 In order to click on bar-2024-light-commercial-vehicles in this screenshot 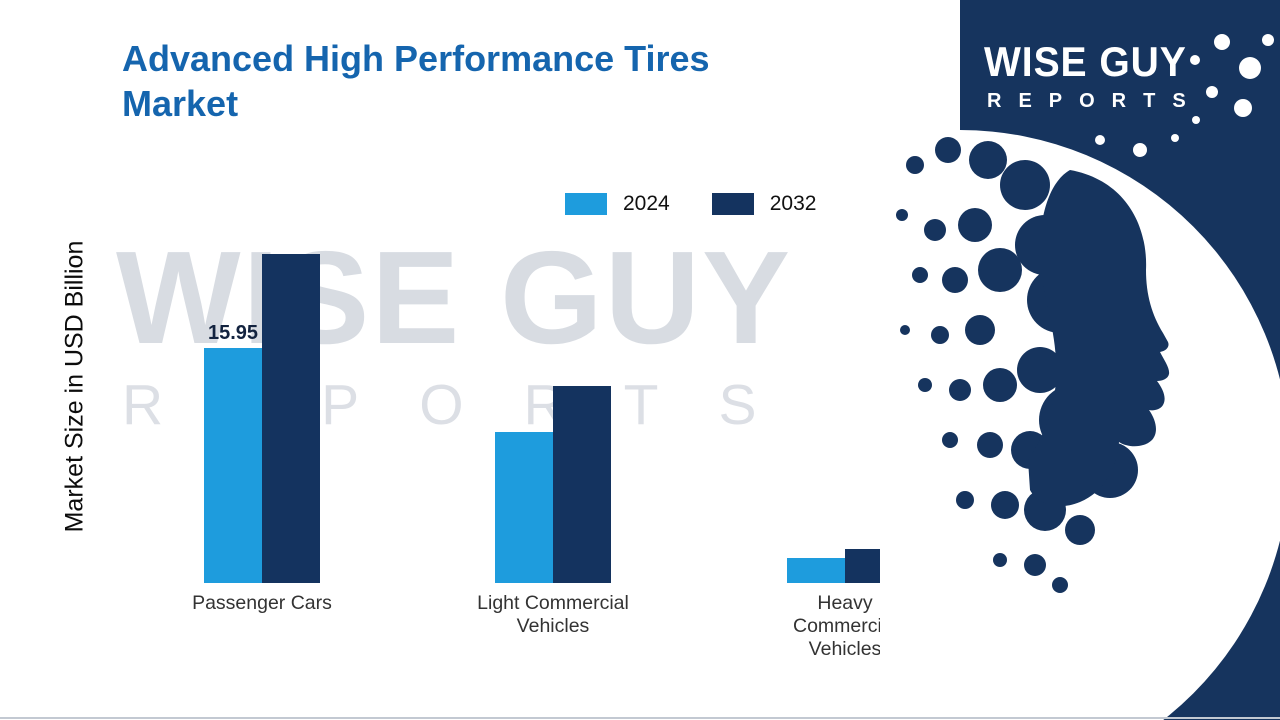, I will do `click(524, 507)`.